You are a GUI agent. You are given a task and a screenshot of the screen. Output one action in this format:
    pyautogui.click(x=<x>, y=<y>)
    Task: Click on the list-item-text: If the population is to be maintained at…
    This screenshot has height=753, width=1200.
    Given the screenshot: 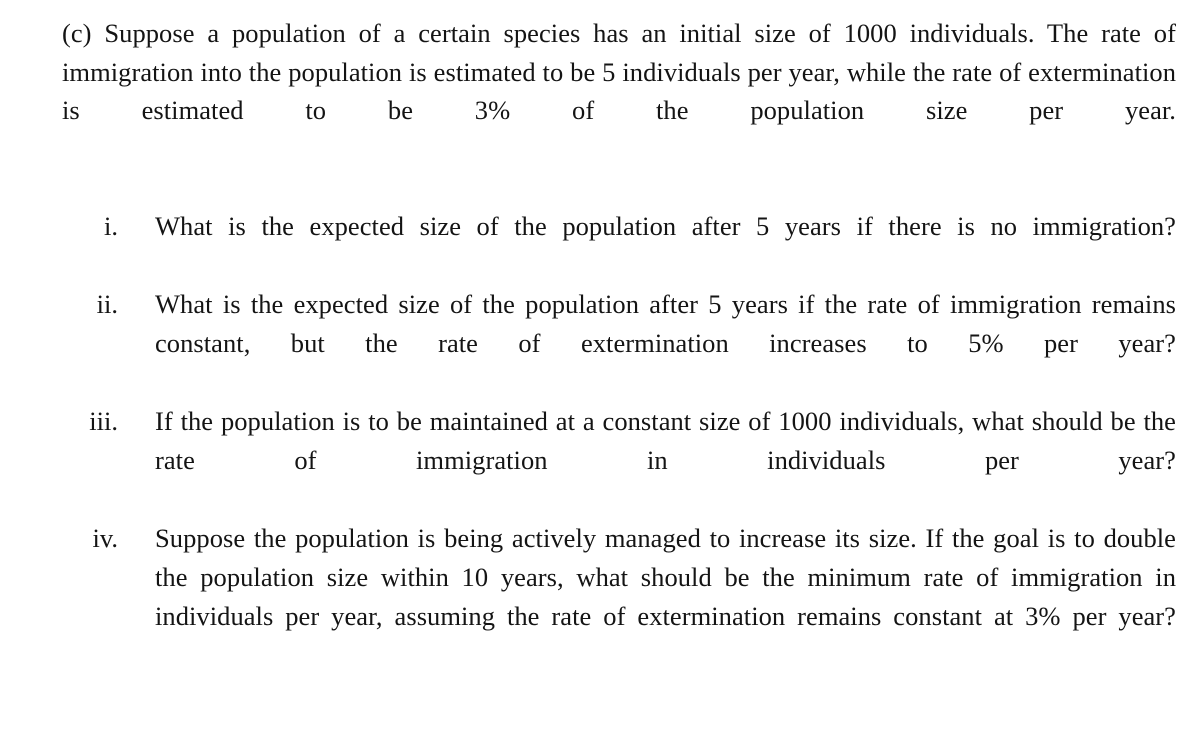 What is the action you would take?
    pyautogui.click(x=665, y=440)
    